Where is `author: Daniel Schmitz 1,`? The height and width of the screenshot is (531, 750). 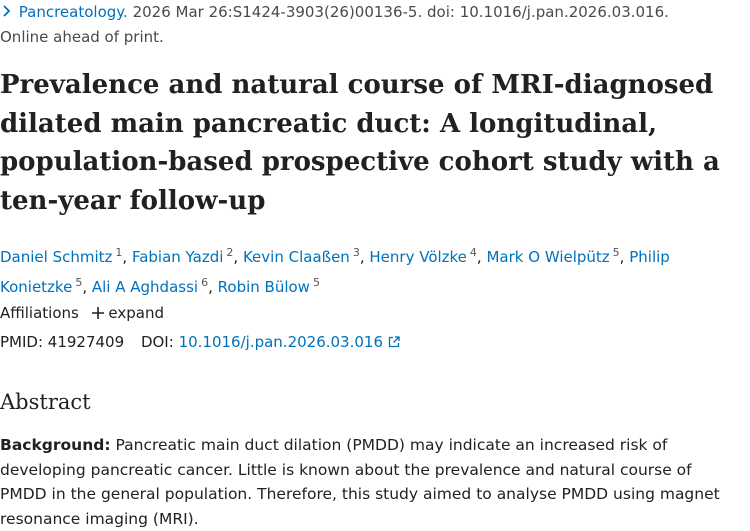
author: Daniel Schmitz 1, is located at coordinates (64, 256).